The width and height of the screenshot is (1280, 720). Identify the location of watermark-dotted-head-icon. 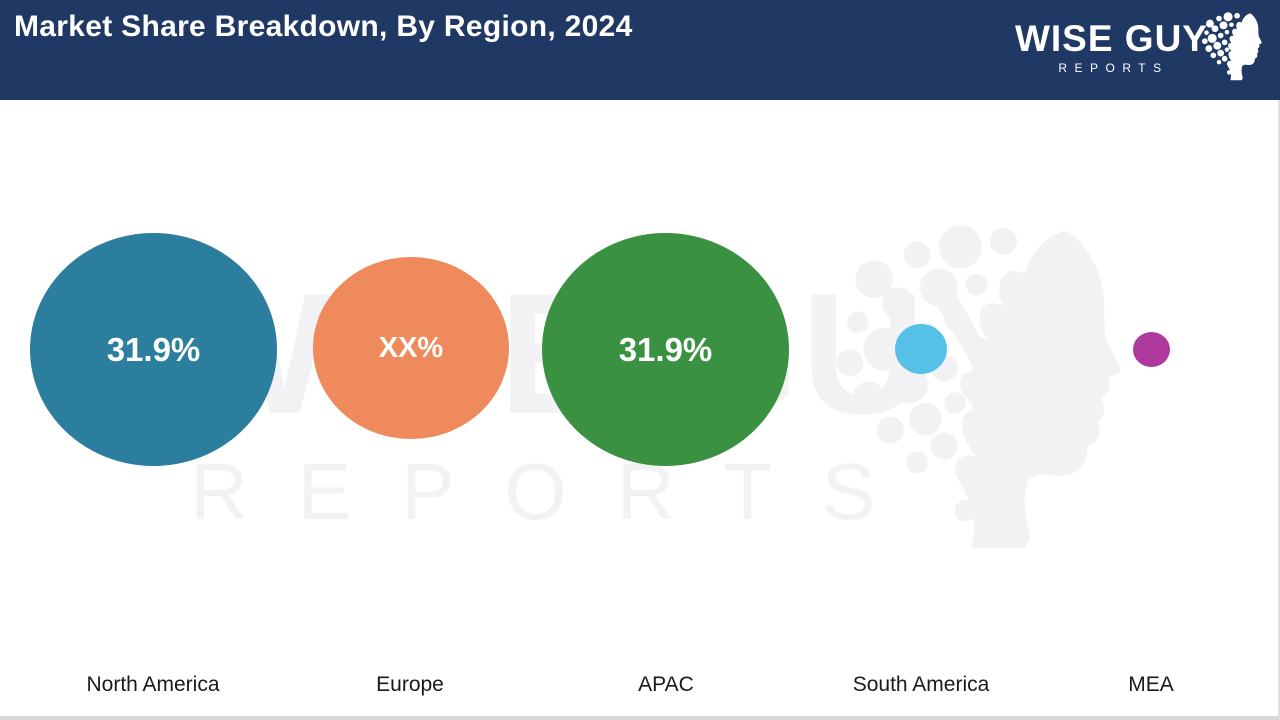
(998, 395).